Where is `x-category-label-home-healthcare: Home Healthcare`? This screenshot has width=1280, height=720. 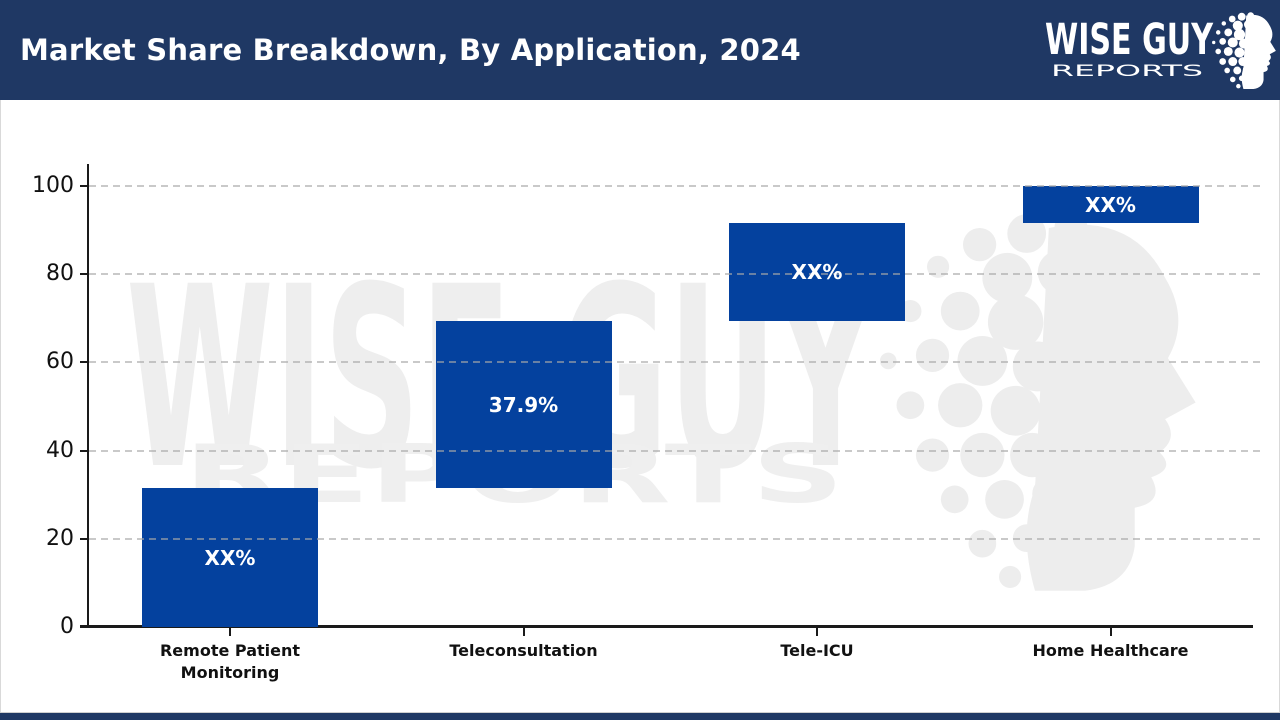
x-category-label-home-healthcare: Home Healthcare is located at coordinates (1110, 650).